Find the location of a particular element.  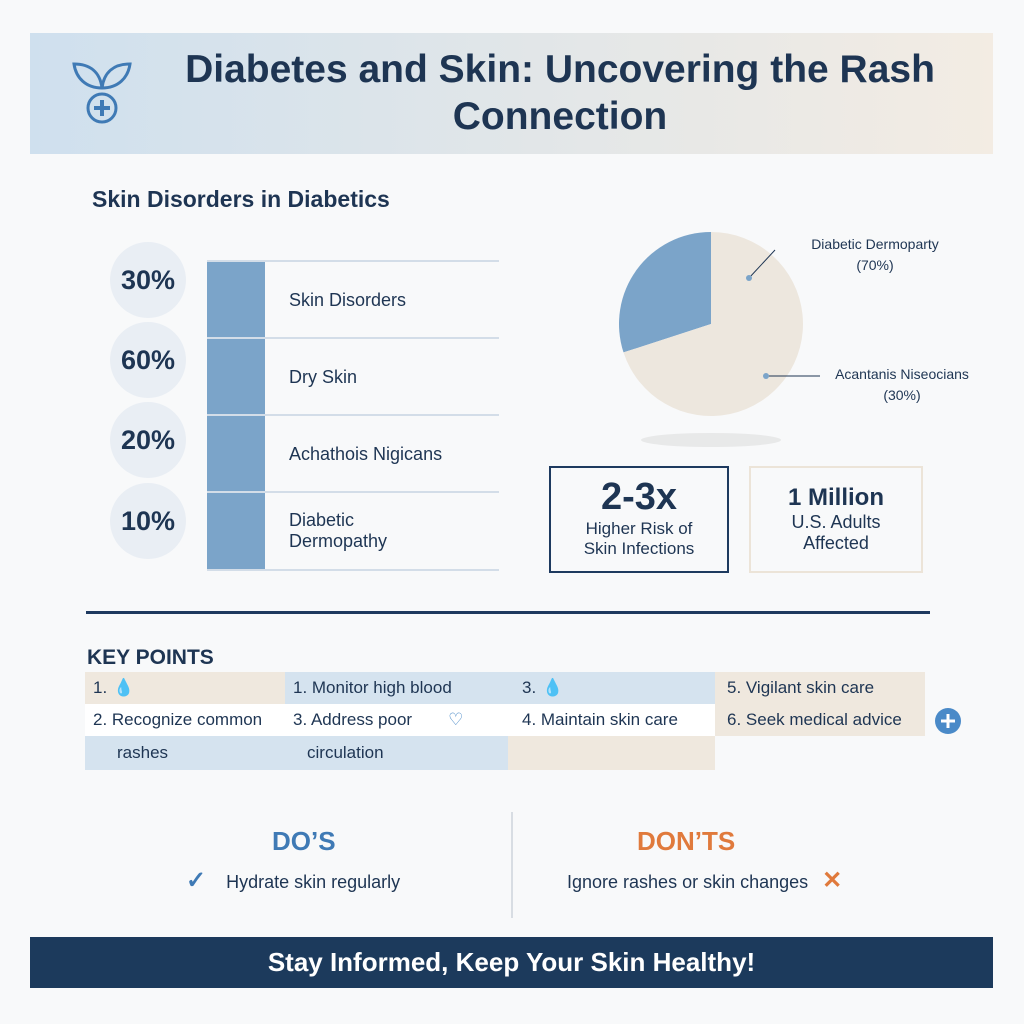

key-text: 1. is located at coordinates (100, 687).